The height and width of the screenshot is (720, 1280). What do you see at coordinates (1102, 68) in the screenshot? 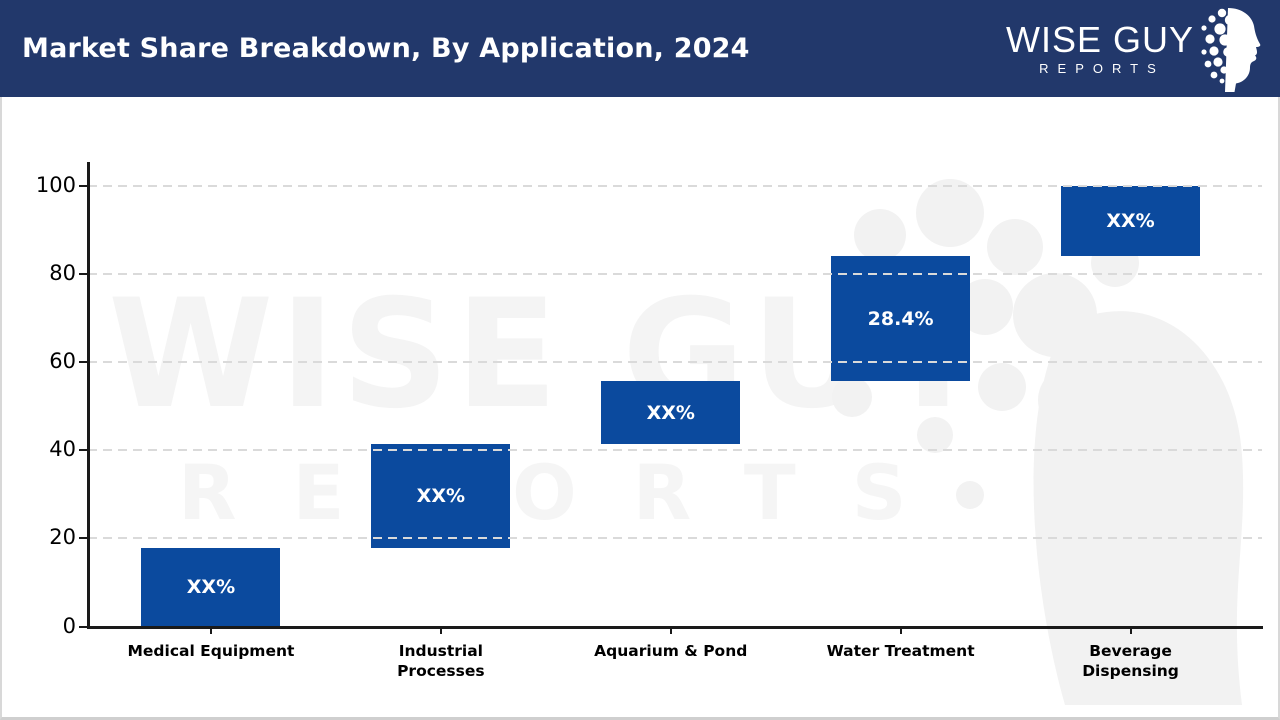
I see `brand-subname: REPORTS` at bounding box center [1102, 68].